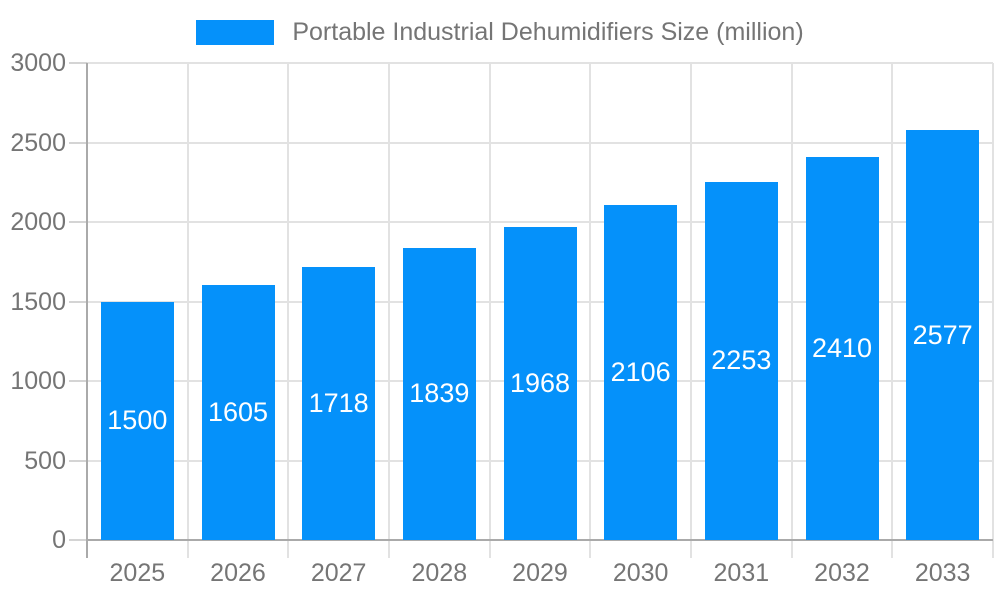  Describe the element at coordinates (137, 573) in the screenshot. I see `x-axis-label: 2025` at that location.